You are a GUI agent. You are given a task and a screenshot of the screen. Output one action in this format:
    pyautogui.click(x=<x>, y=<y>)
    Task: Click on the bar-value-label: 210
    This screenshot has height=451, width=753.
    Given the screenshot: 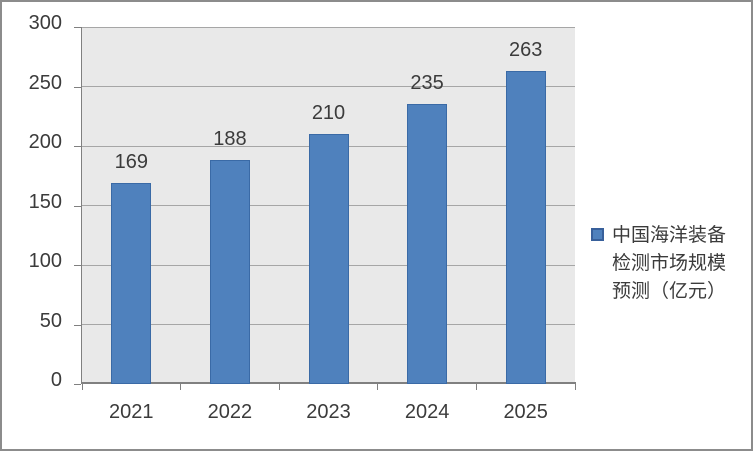 What is the action you would take?
    pyautogui.click(x=328, y=113)
    